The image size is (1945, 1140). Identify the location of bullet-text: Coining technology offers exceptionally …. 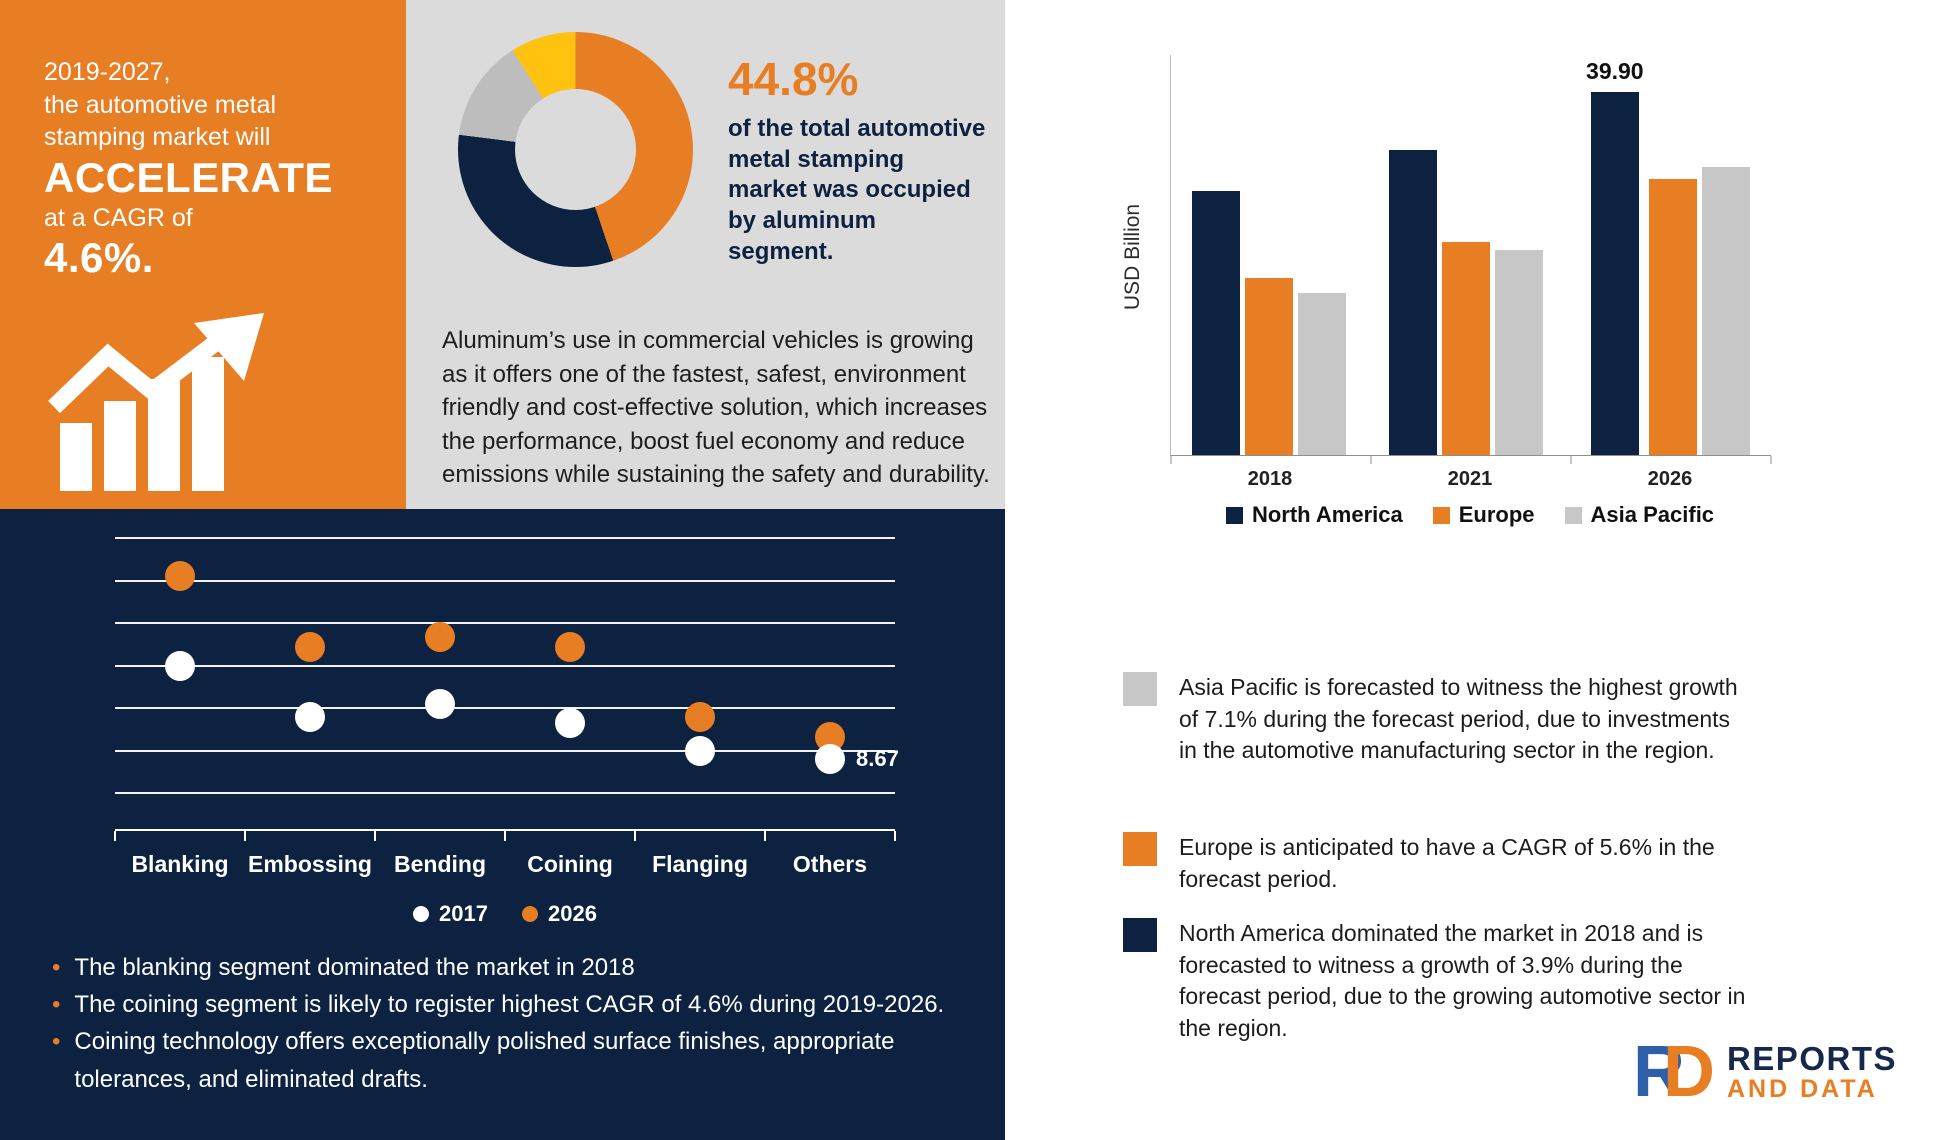
(484, 1060).